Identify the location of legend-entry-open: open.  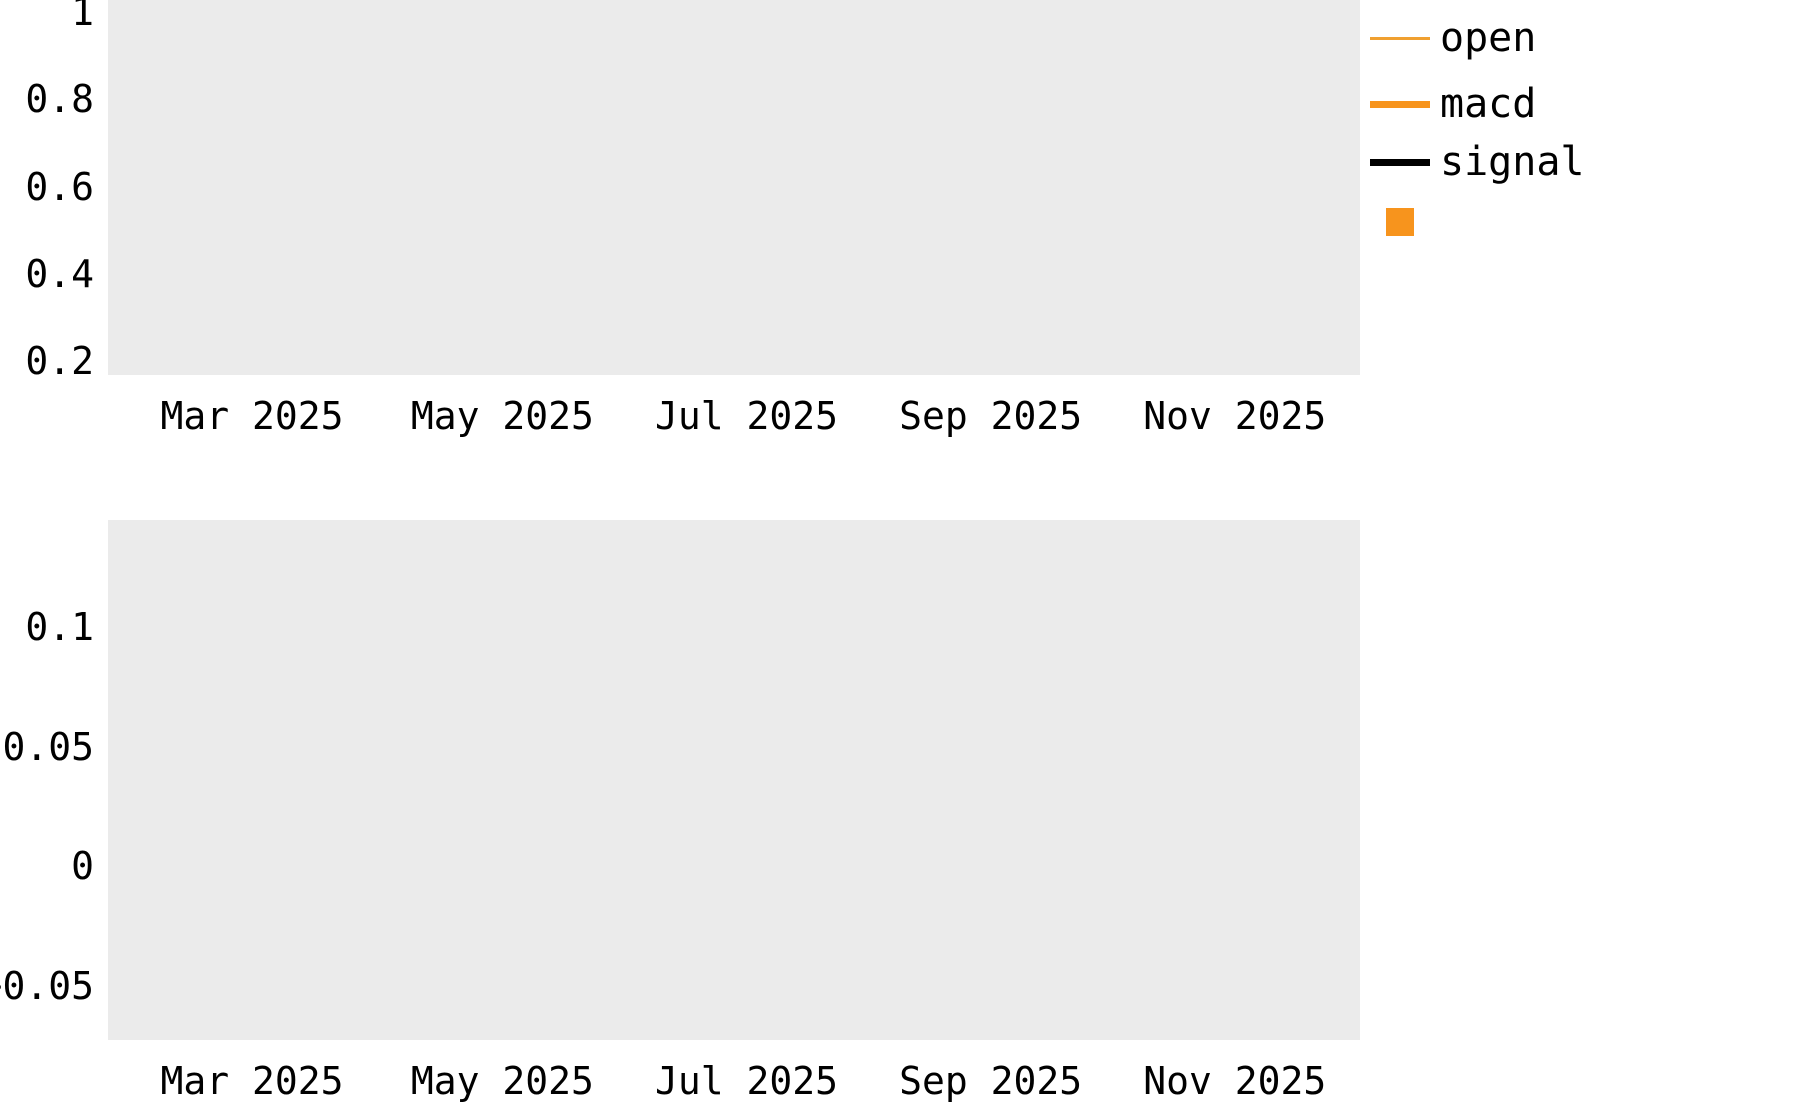
(1453, 38).